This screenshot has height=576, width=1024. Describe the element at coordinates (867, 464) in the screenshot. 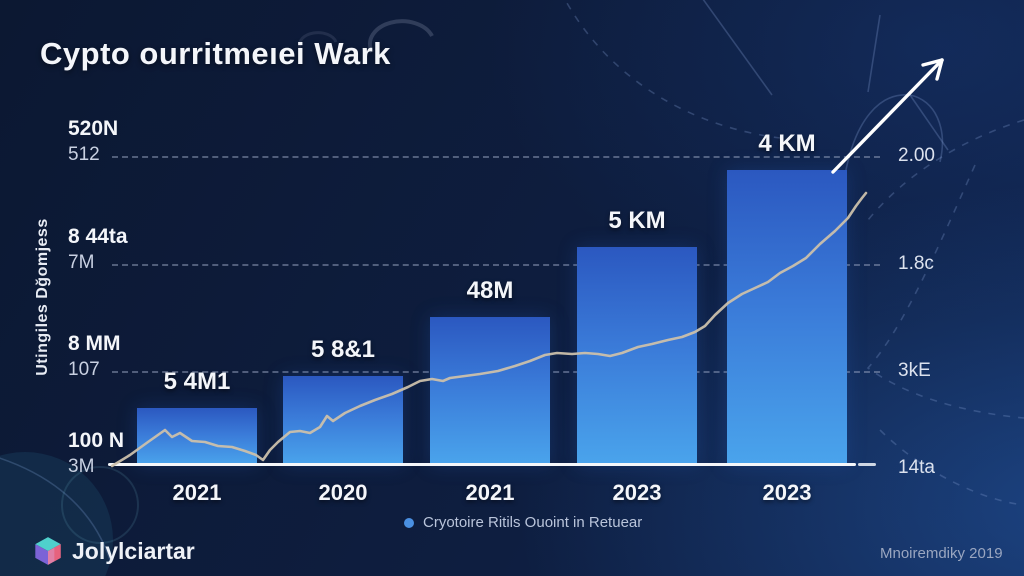

I see `x-axis-line-tick` at that location.